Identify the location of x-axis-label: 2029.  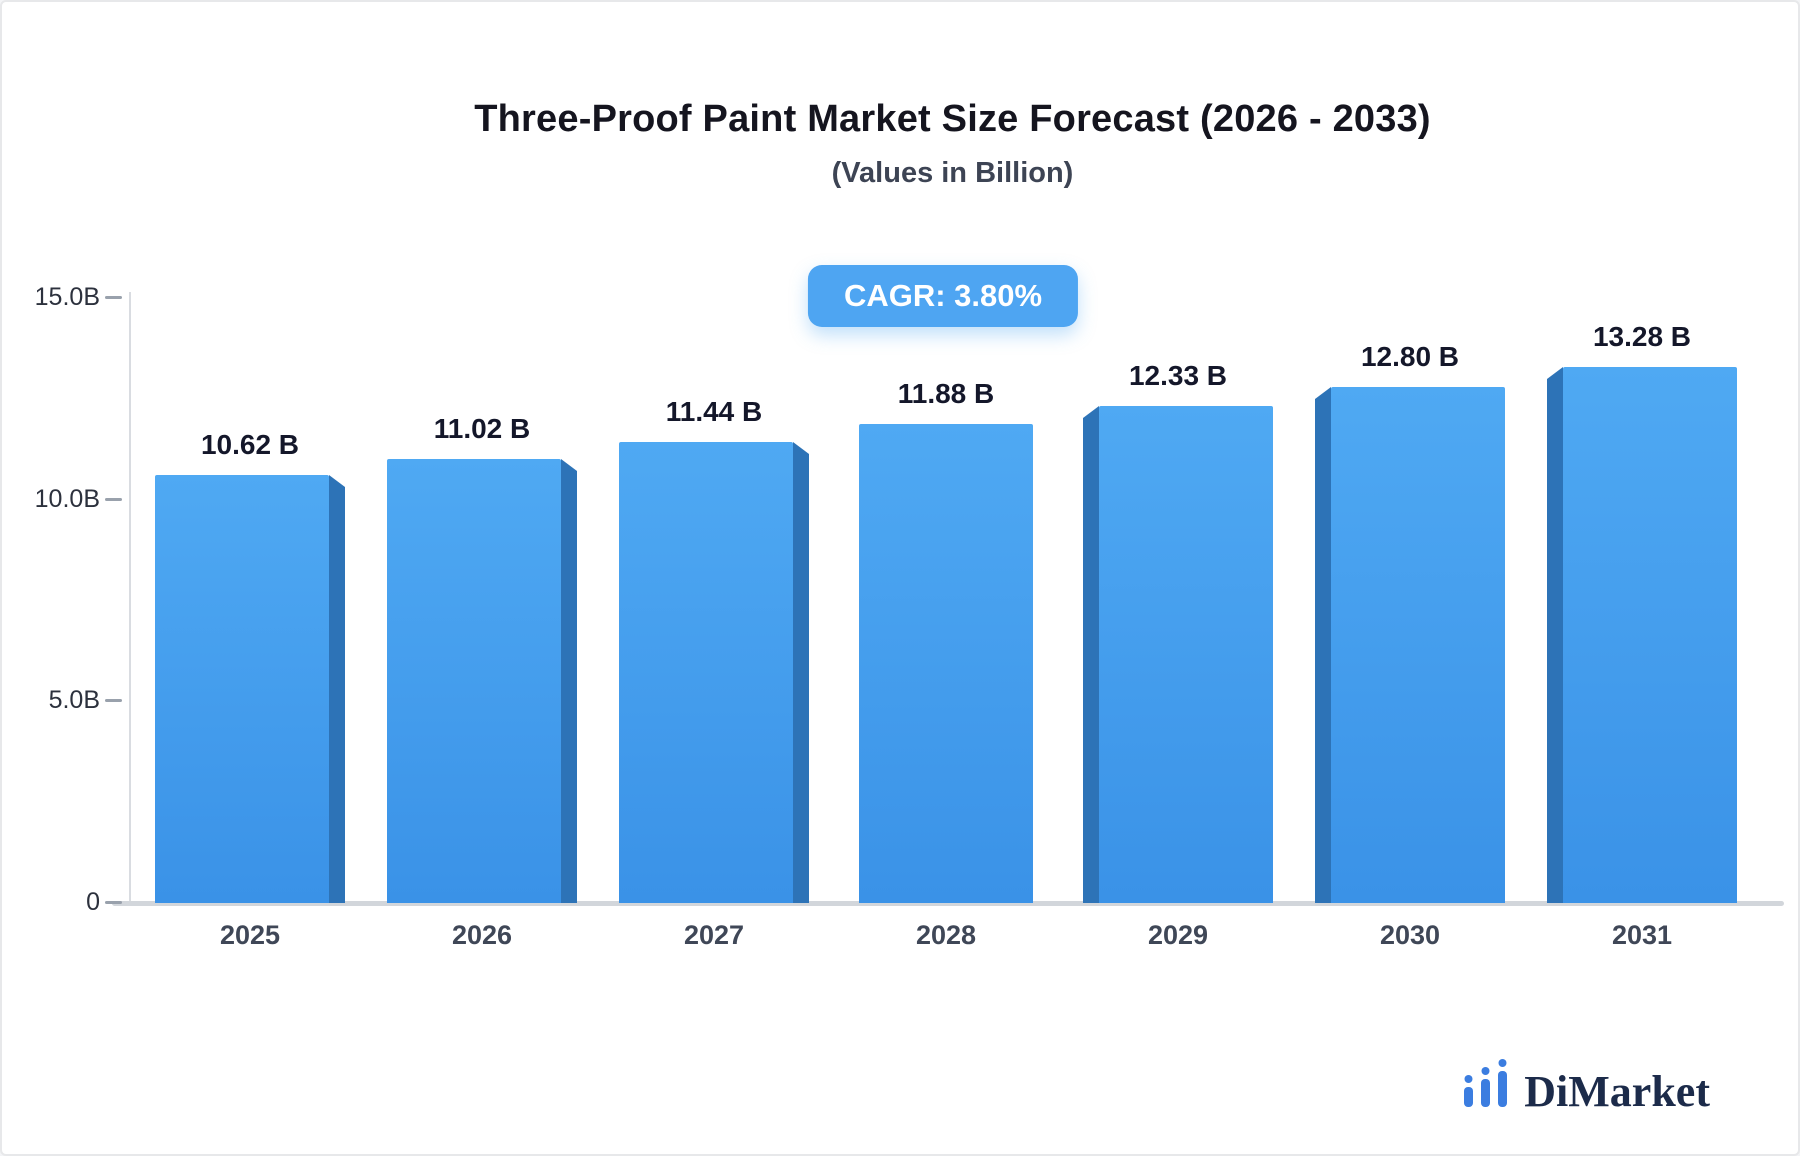
(1178, 935).